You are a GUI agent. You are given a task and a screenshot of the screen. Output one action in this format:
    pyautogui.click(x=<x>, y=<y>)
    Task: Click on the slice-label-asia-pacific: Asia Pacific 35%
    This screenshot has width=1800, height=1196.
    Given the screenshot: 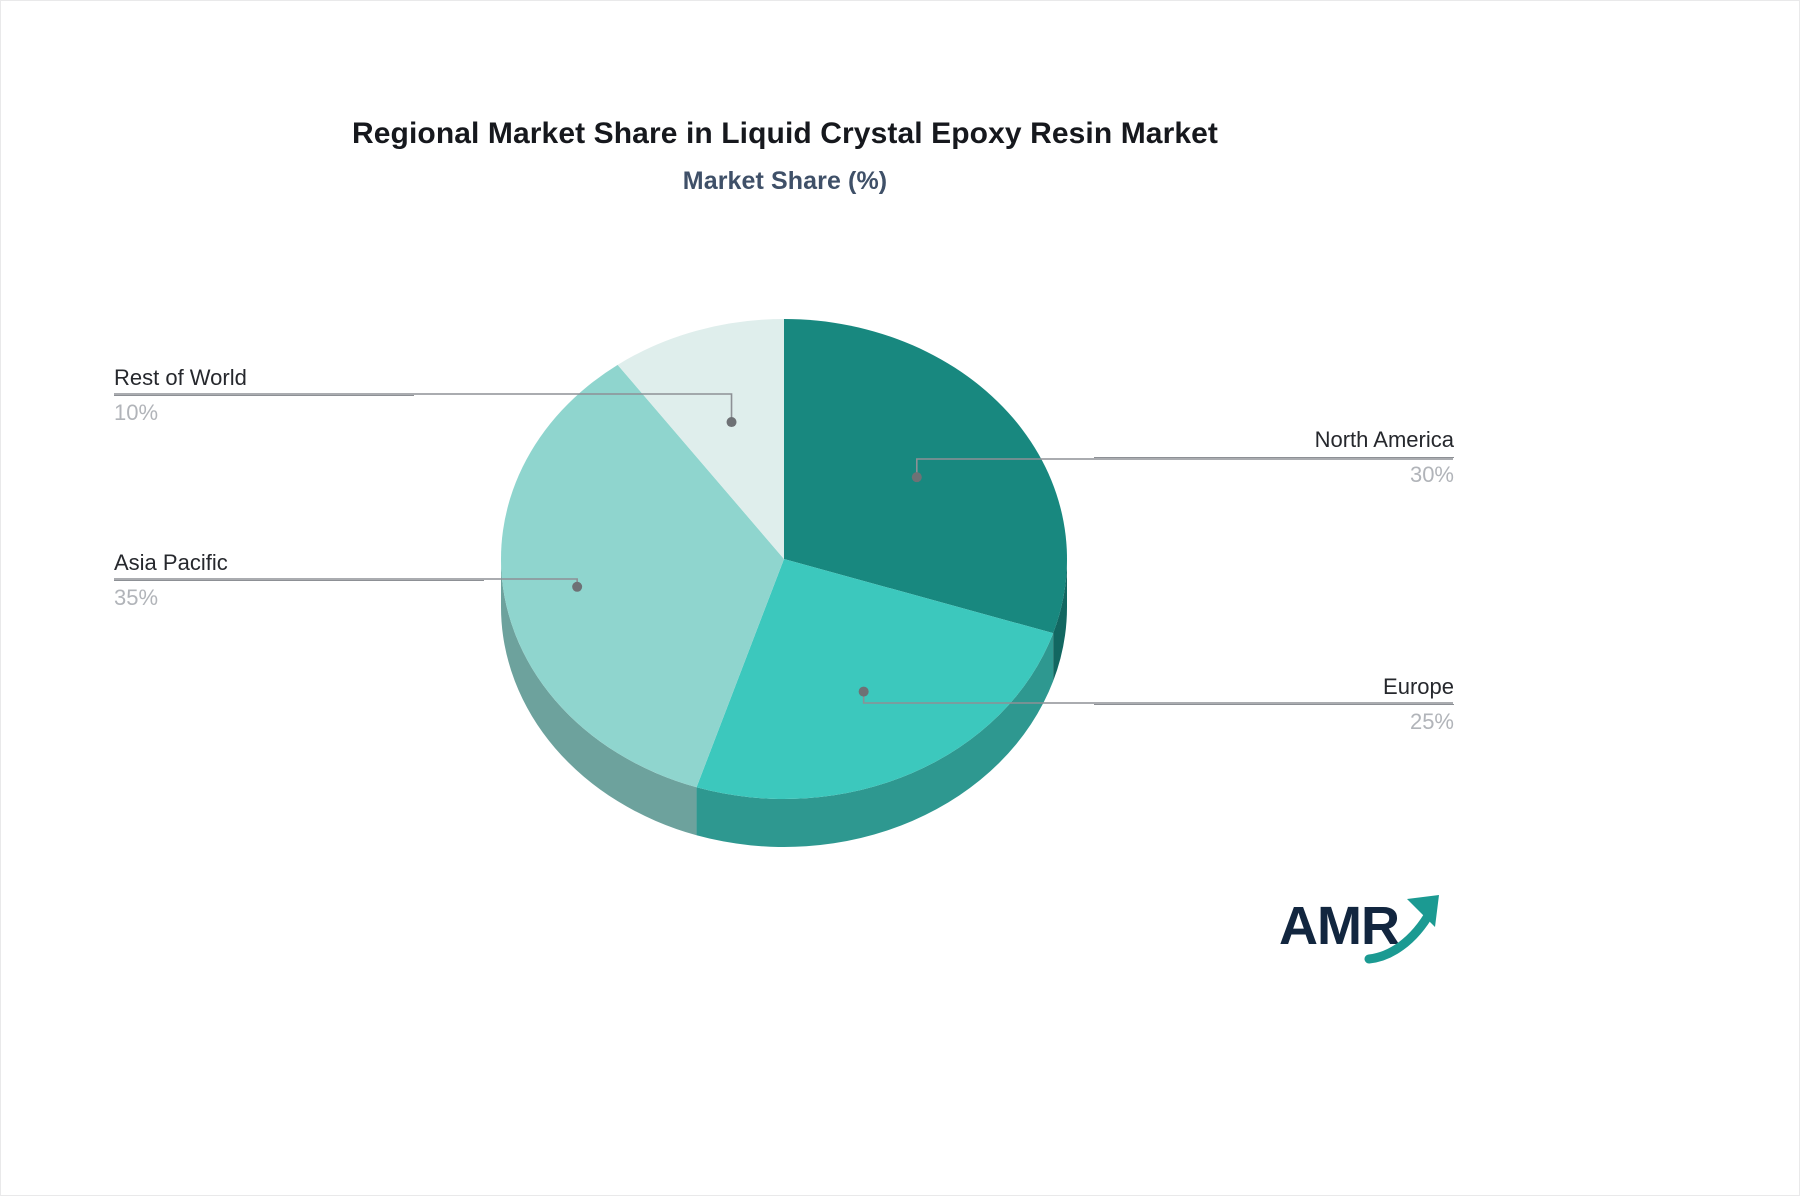 What is the action you would take?
    pyautogui.click(x=299, y=580)
    